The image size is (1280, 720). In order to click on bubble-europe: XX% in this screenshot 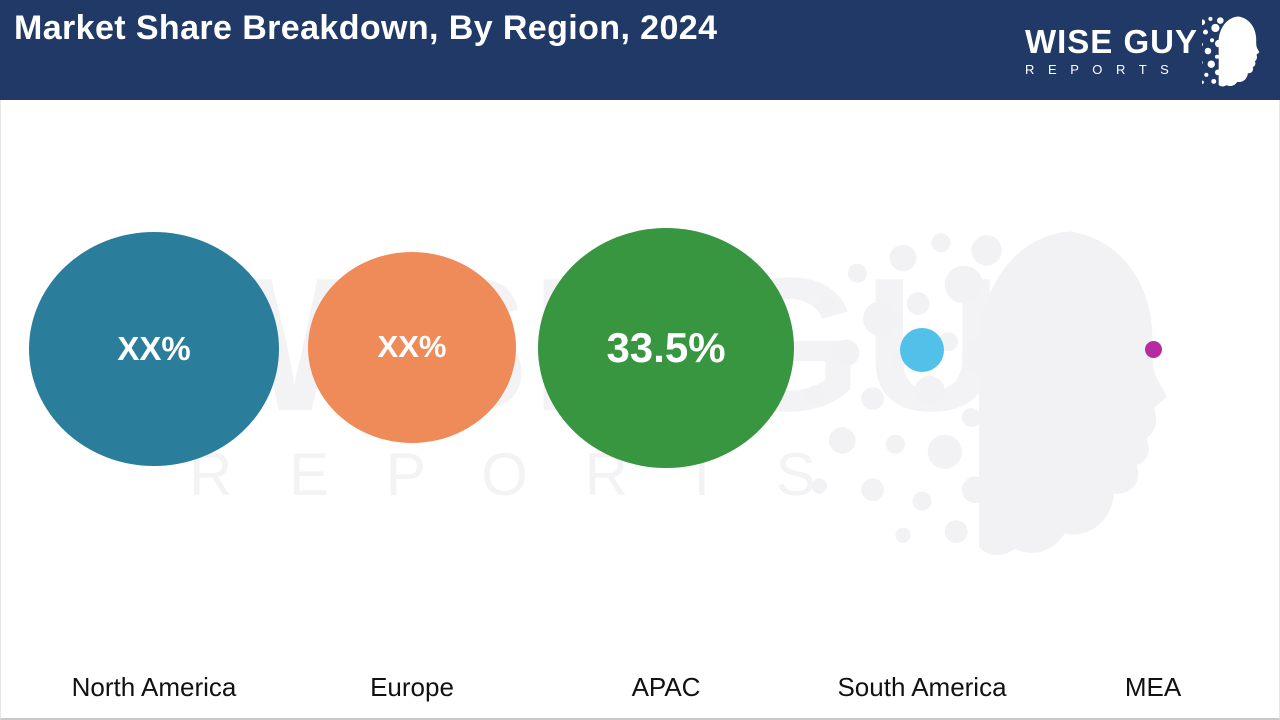, I will do `click(412, 347)`.